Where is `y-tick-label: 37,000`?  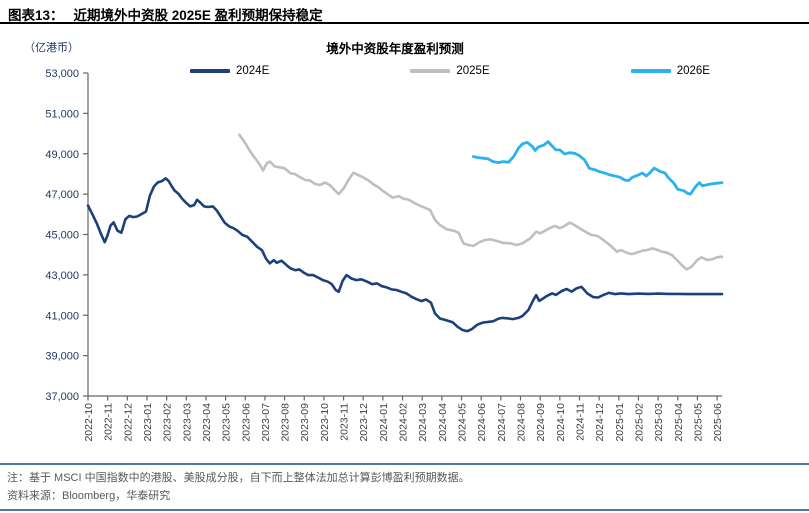
y-tick-label: 37,000 is located at coordinates (62, 397).